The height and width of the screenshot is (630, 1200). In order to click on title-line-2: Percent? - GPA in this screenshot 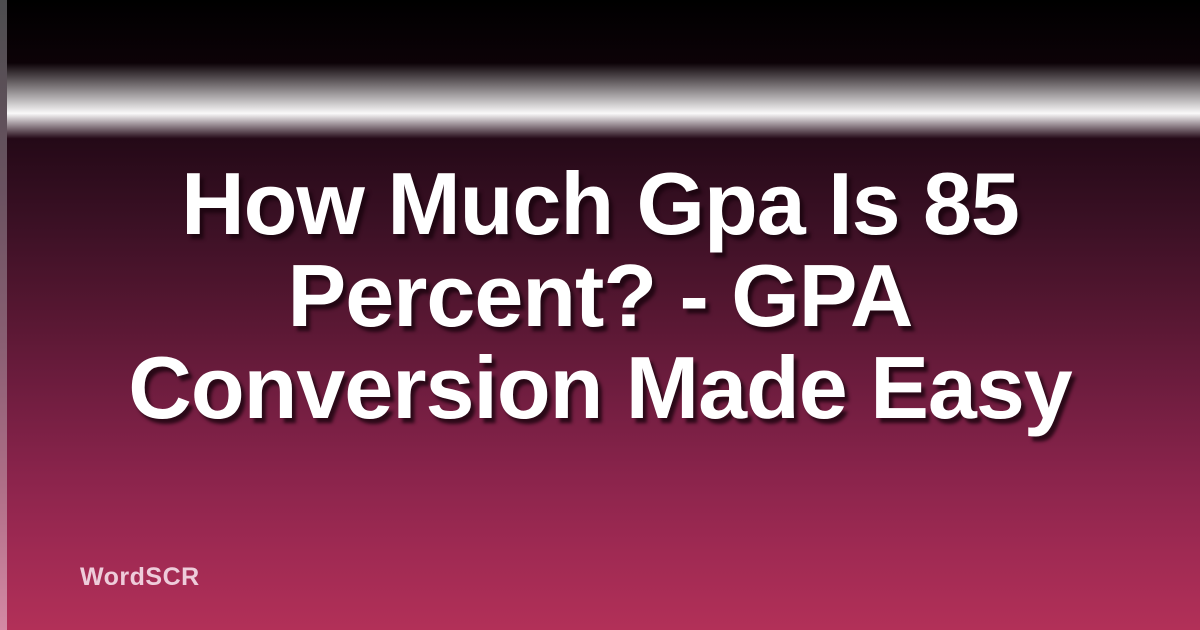, I will do `click(600, 295)`.